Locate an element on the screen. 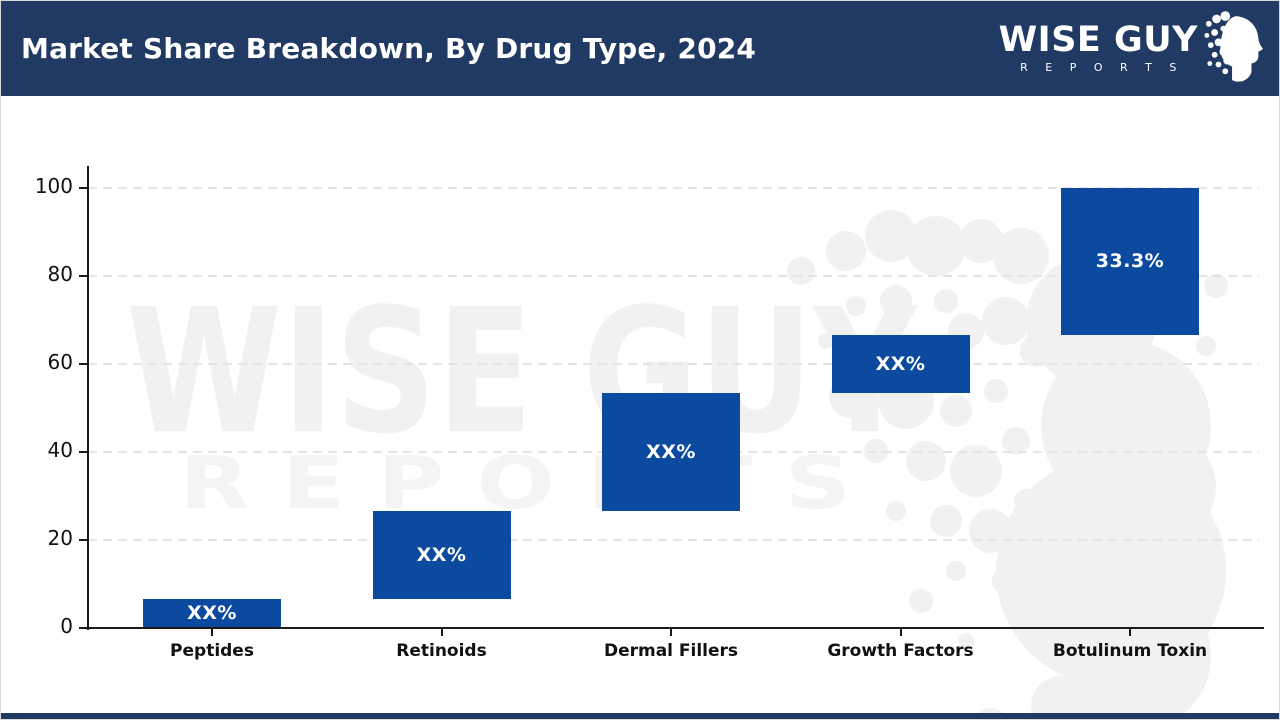 The image size is (1280, 720). logo-text-block: WISE GUY R E P O R T S is located at coordinates (1098, 47).